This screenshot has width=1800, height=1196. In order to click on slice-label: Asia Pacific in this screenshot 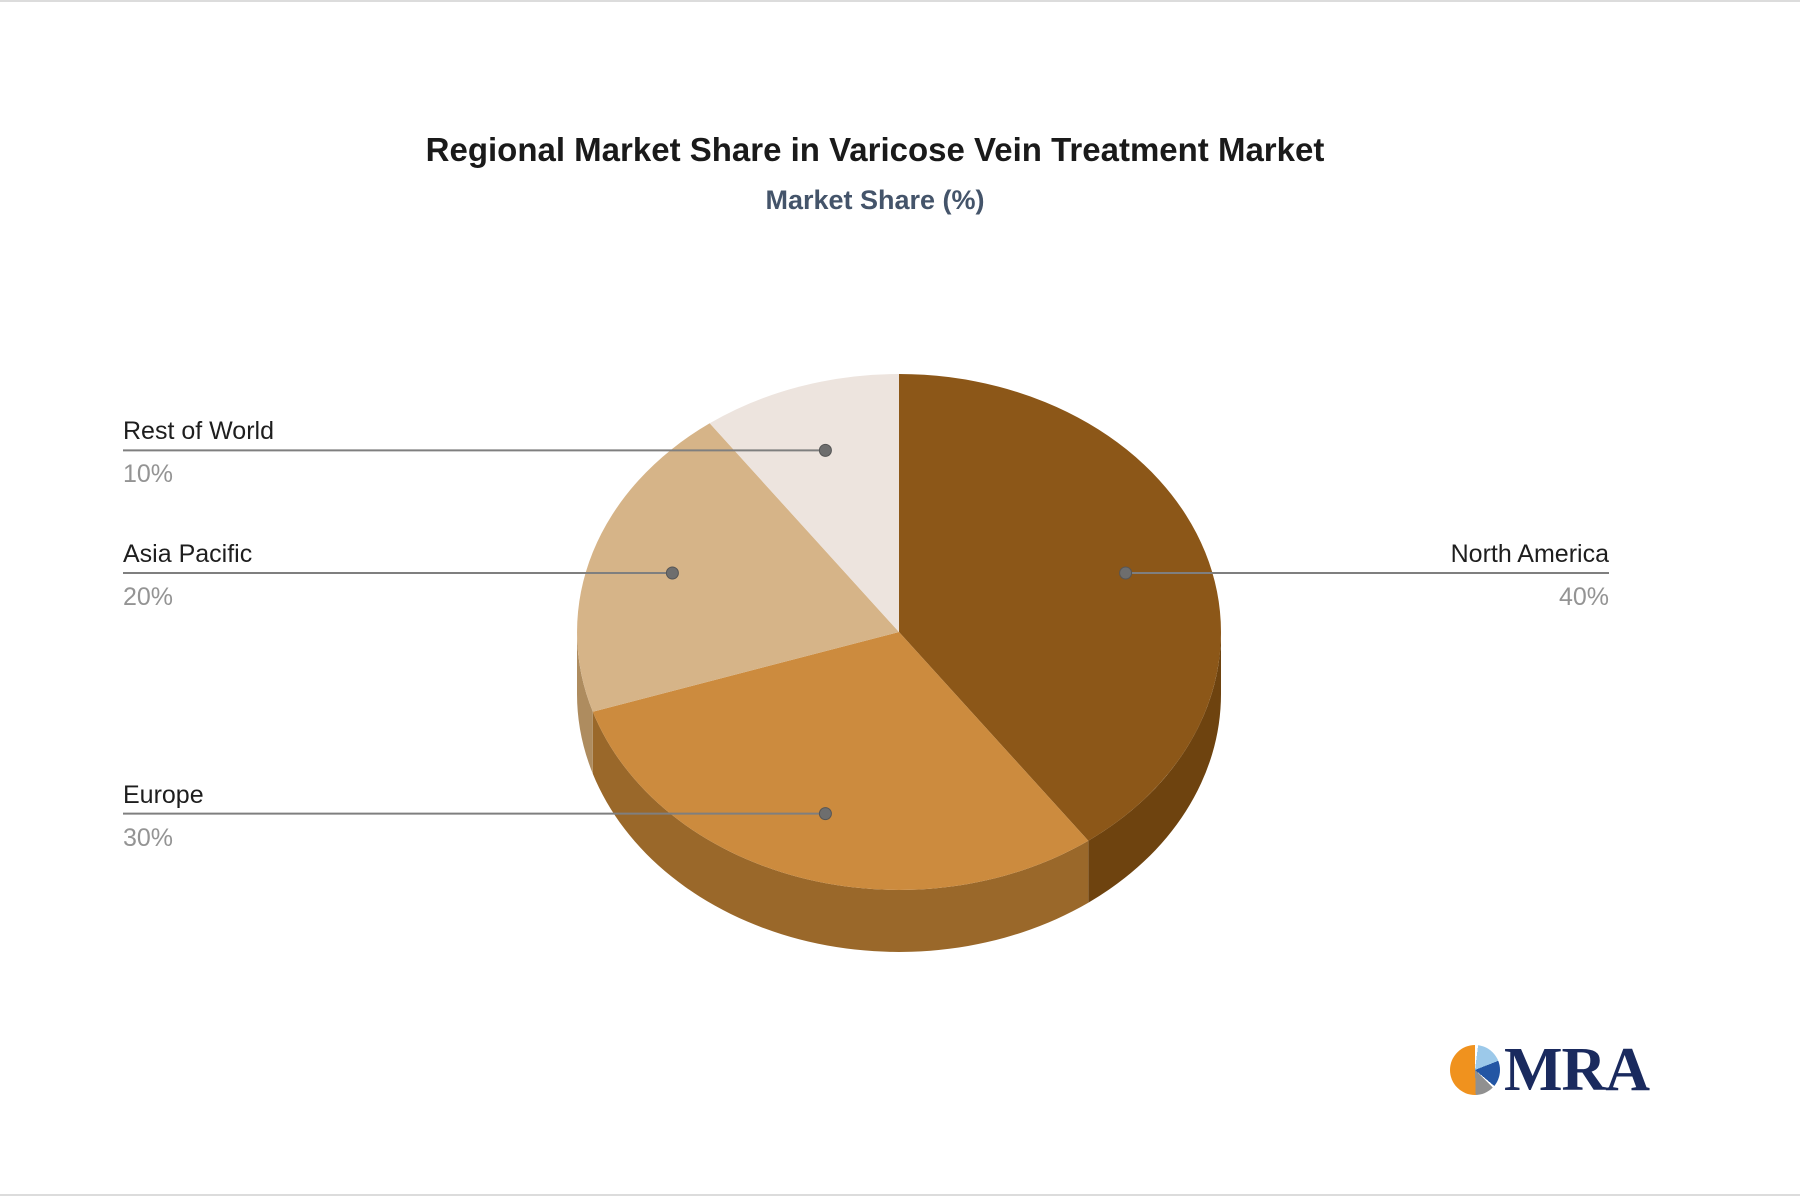, I will do `click(188, 554)`.